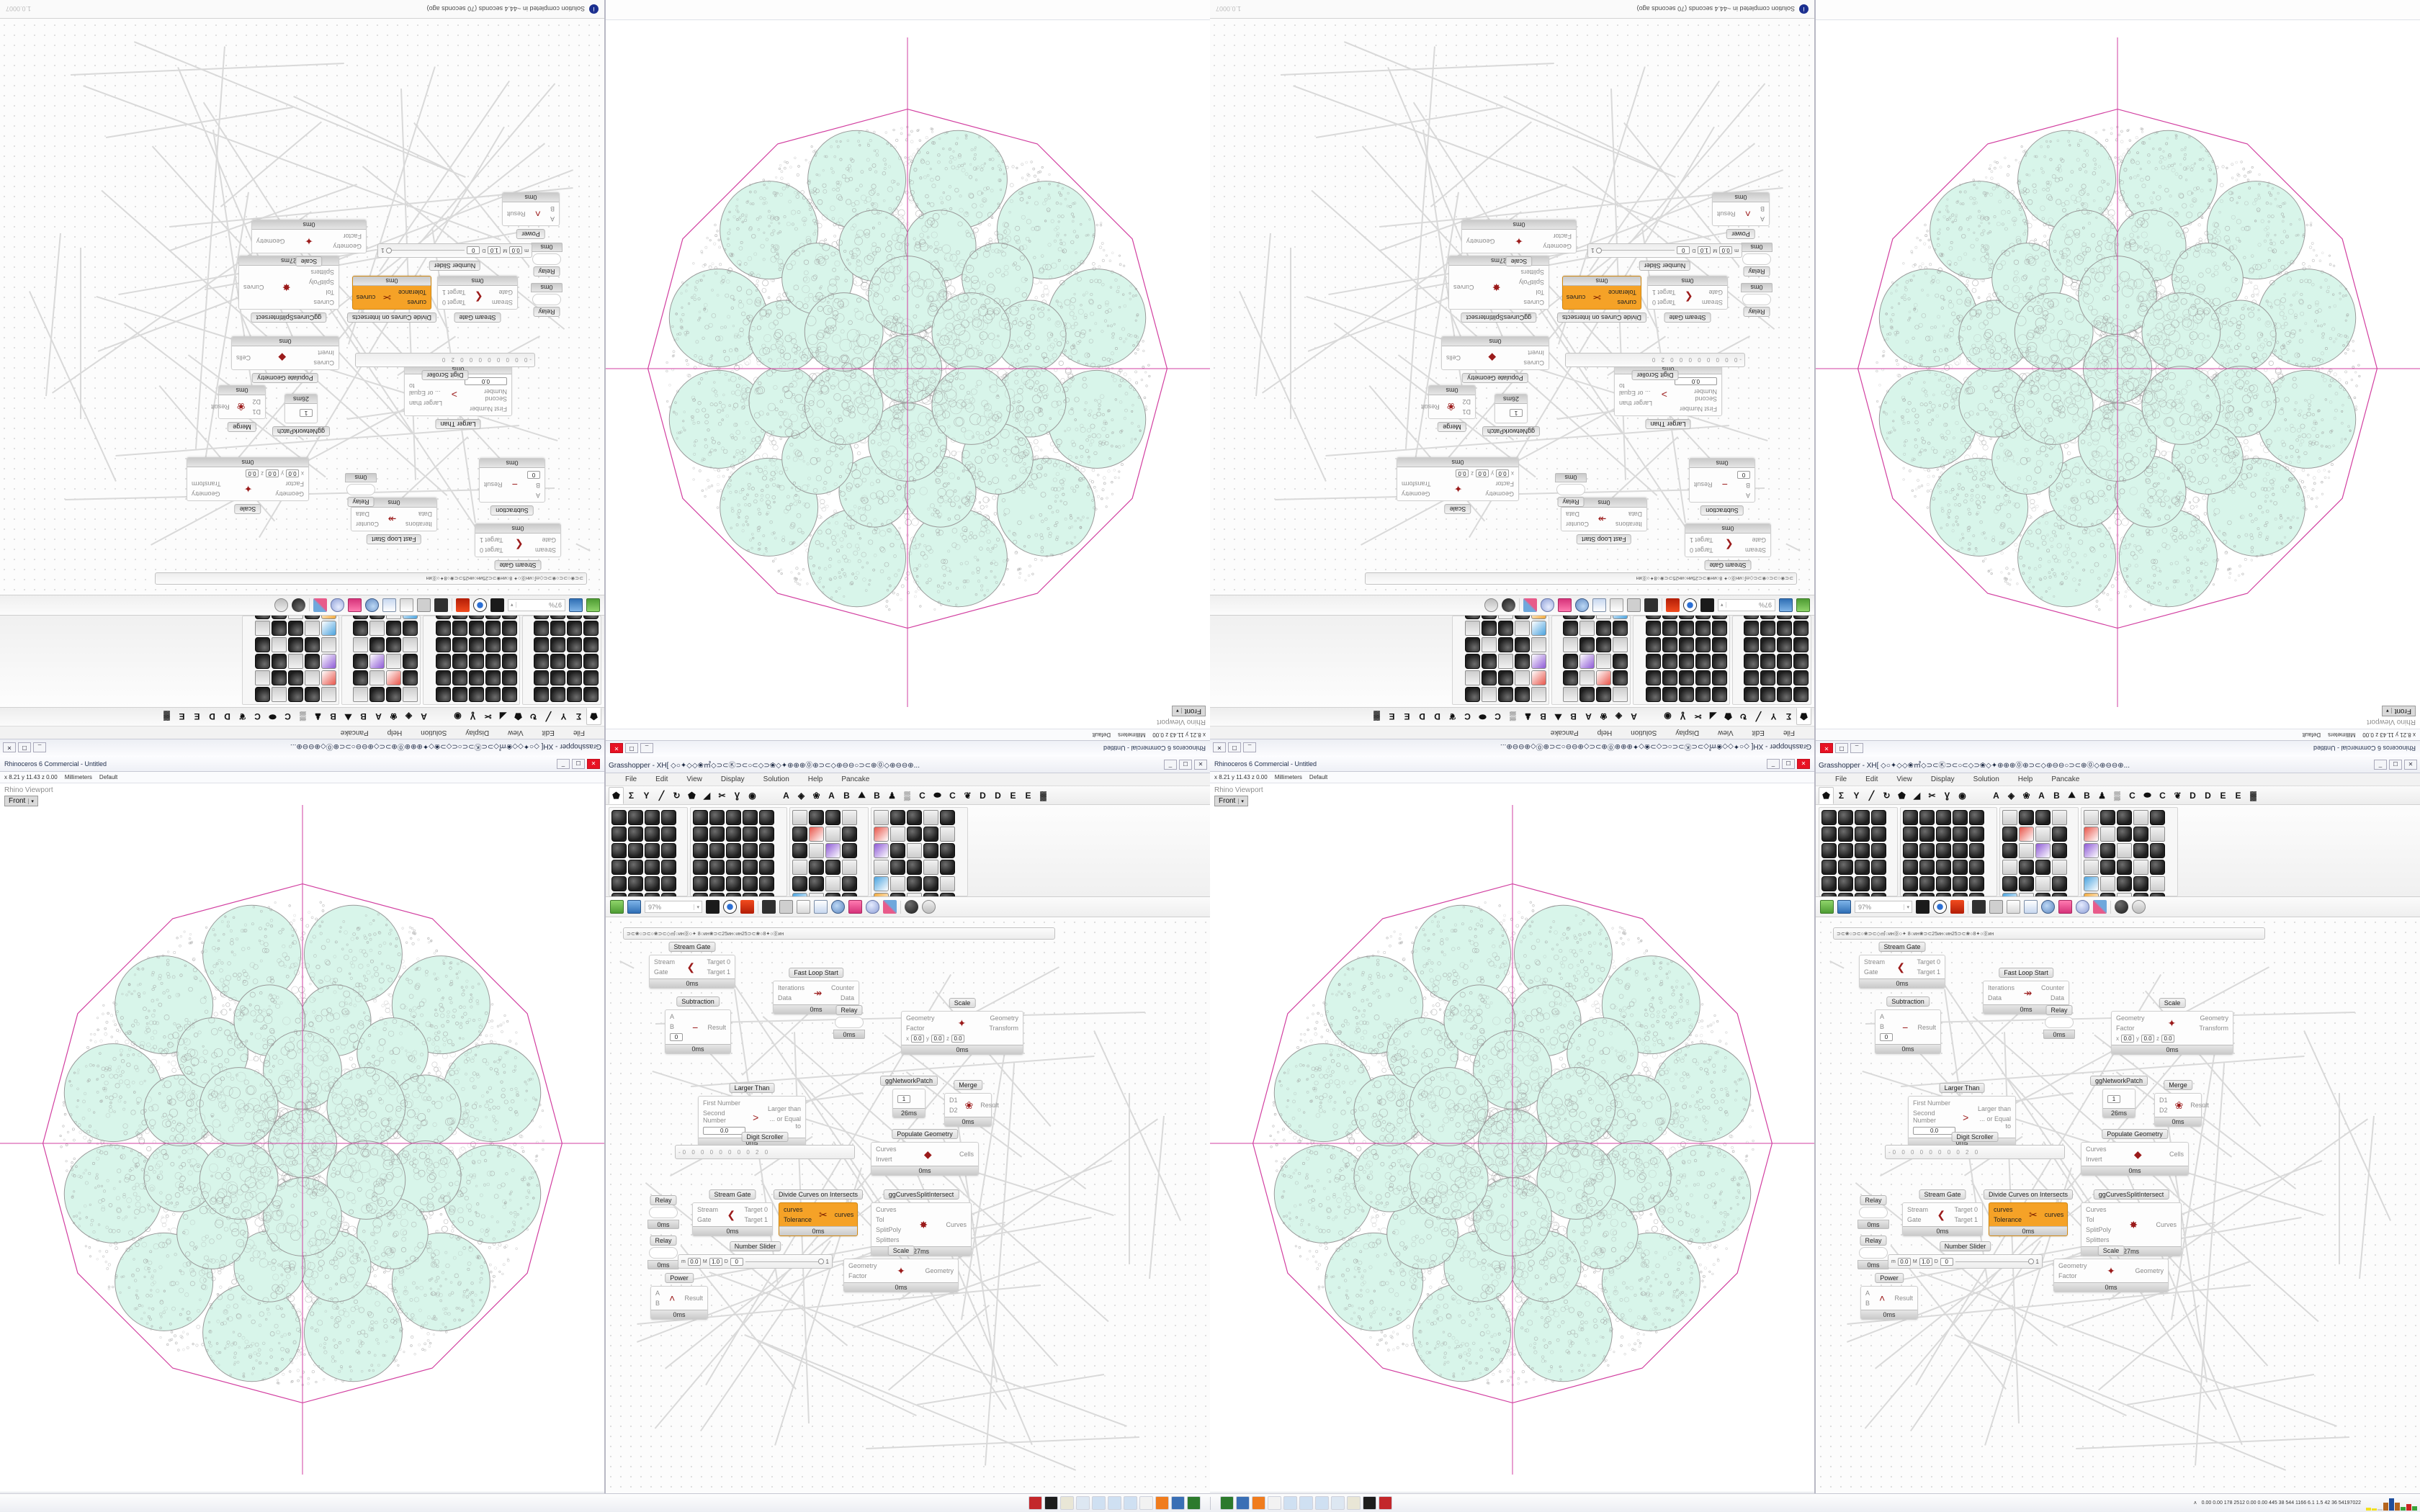 Image resolution: width=2420 pixels, height=1512 pixels. Describe the element at coordinates (1726, 733) in the screenshot. I see `menu-item-view: View` at that location.